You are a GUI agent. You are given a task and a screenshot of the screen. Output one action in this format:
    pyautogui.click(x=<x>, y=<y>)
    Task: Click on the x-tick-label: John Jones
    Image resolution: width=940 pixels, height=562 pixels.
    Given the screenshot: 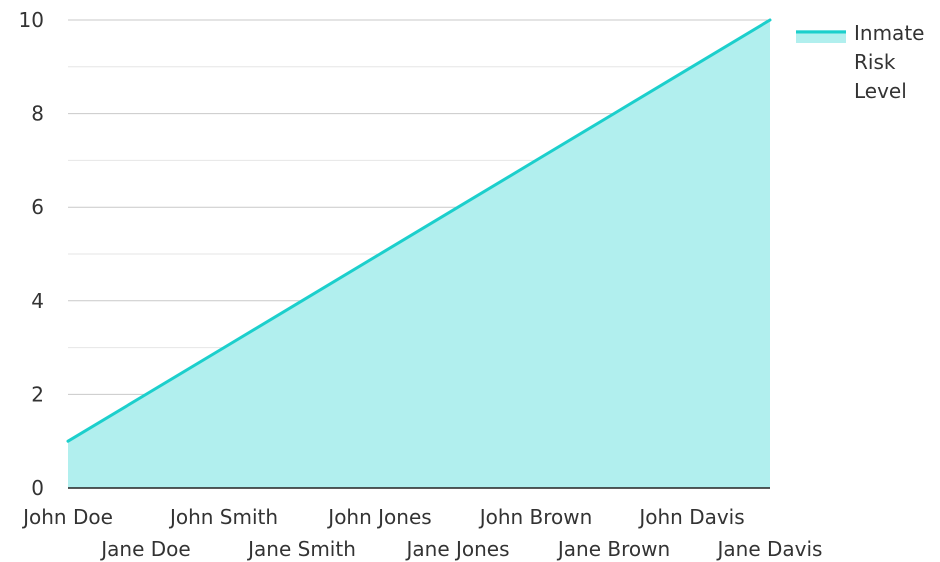 What is the action you would take?
    pyautogui.click(x=378, y=517)
    